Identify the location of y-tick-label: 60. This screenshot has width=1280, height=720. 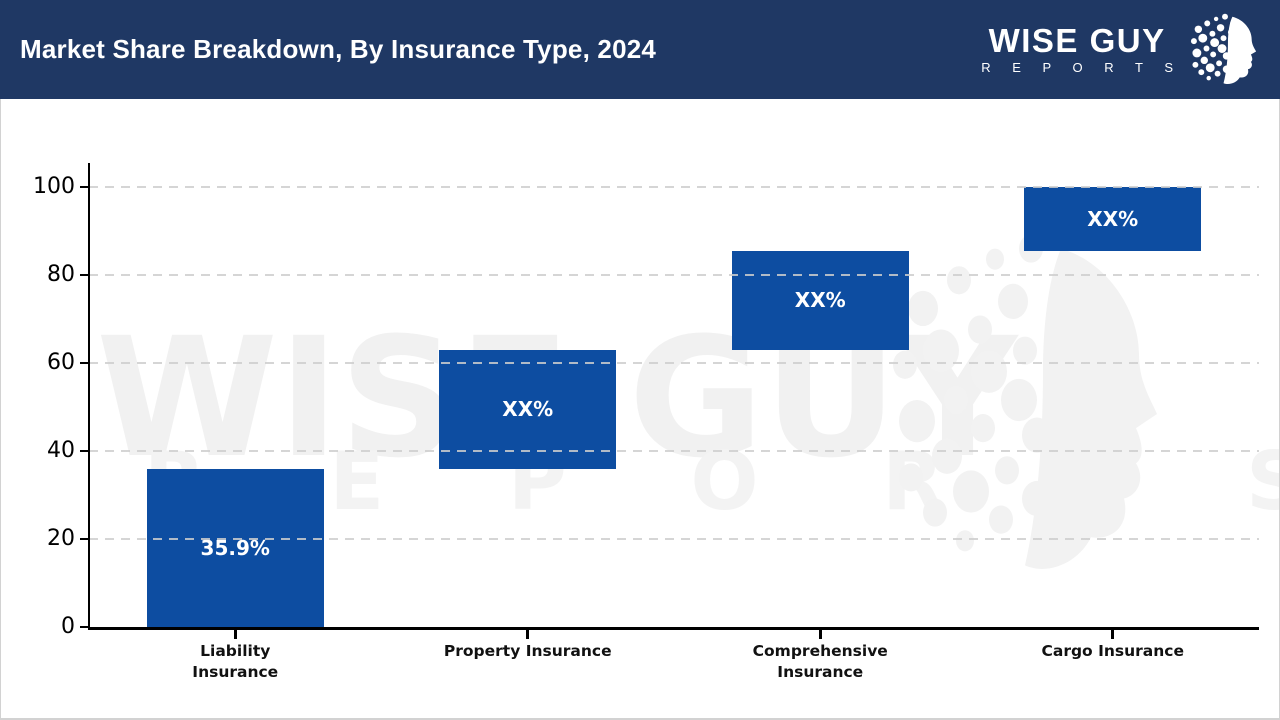
(61, 362).